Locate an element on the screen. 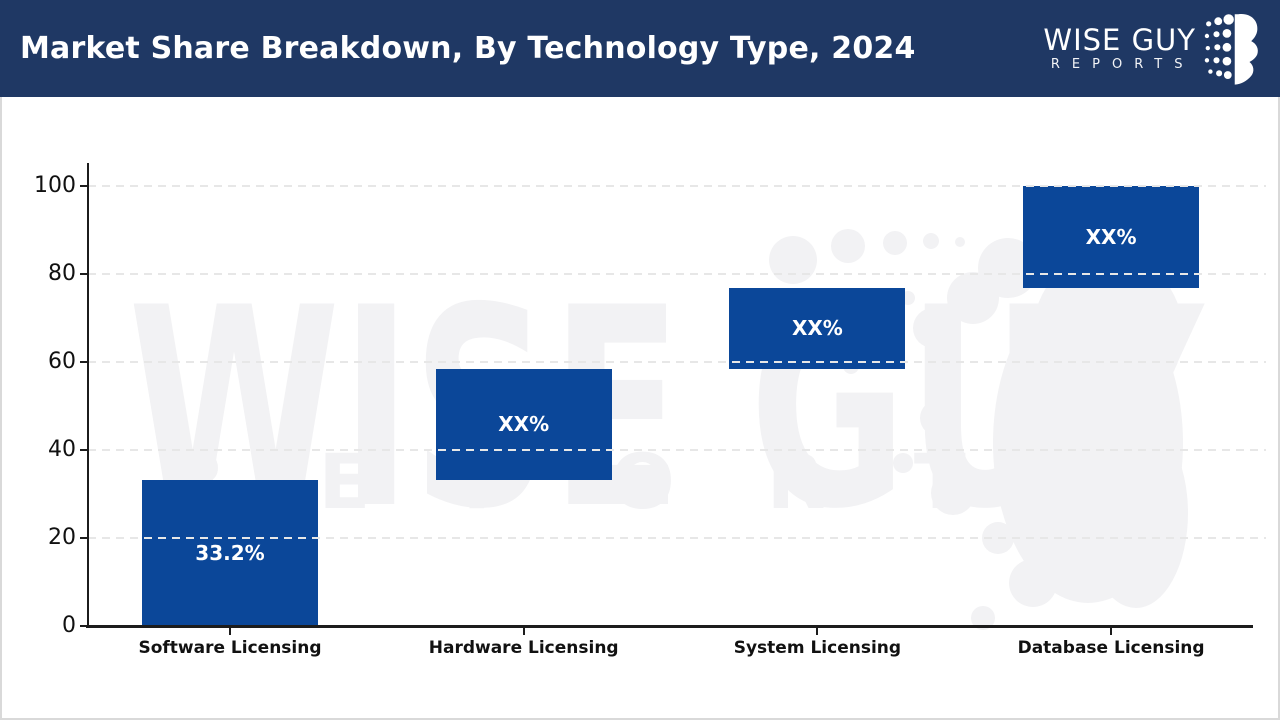 This screenshot has height=720, width=1280. right-edge is located at coordinates (1279, 408).